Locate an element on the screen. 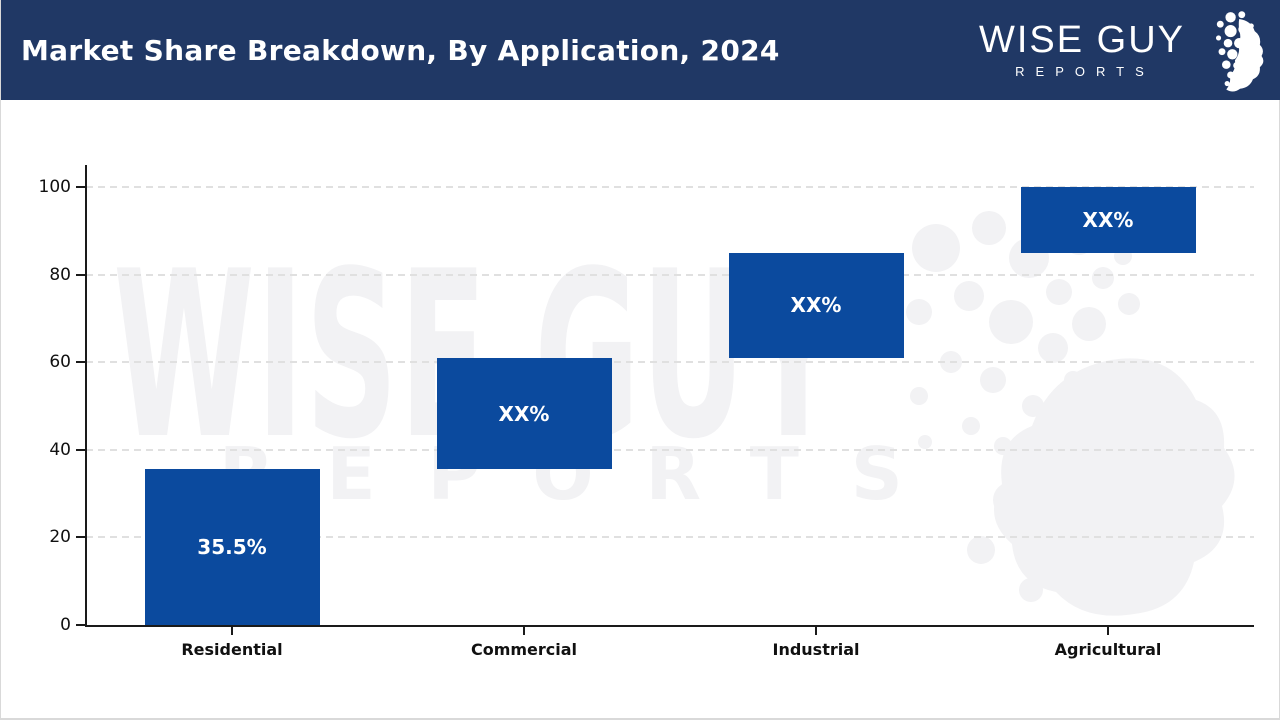 The height and width of the screenshot is (720, 1280). bar-industrial is located at coordinates (816, 305).